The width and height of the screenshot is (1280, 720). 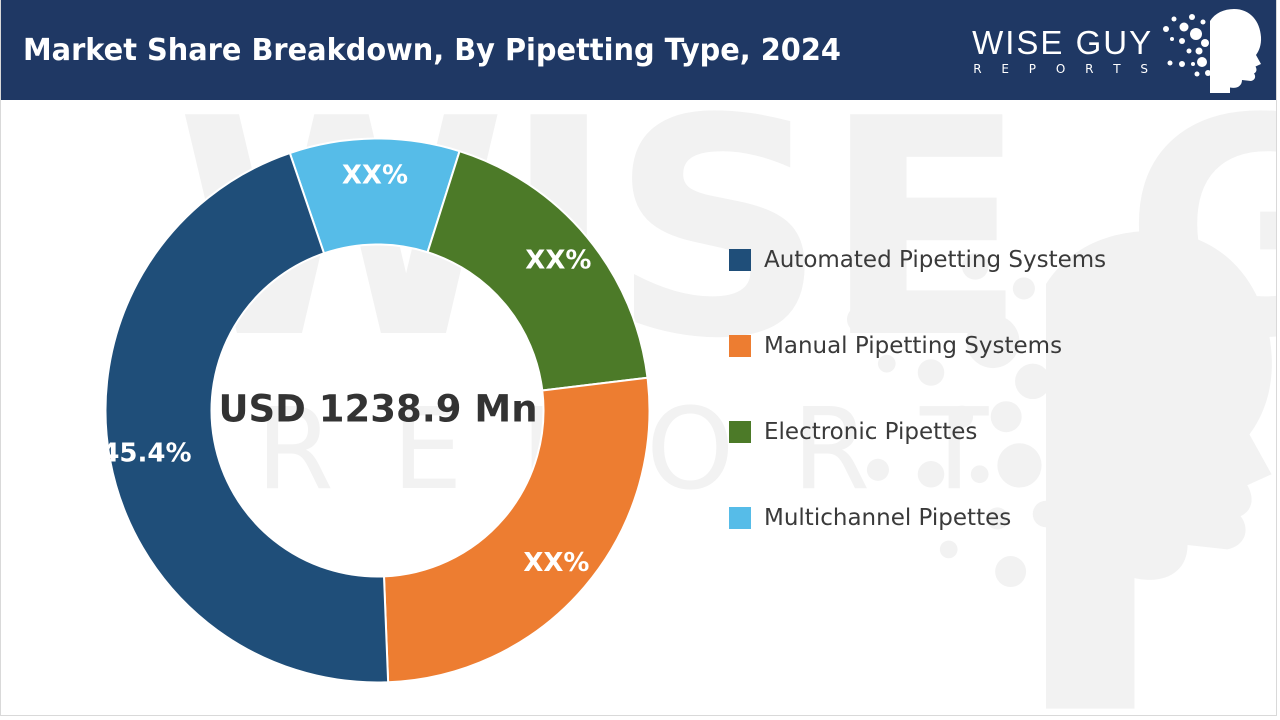 I want to click on legend-item-manual-pipetting-systems: Manual Pipetting Systems, so click(x=917, y=346).